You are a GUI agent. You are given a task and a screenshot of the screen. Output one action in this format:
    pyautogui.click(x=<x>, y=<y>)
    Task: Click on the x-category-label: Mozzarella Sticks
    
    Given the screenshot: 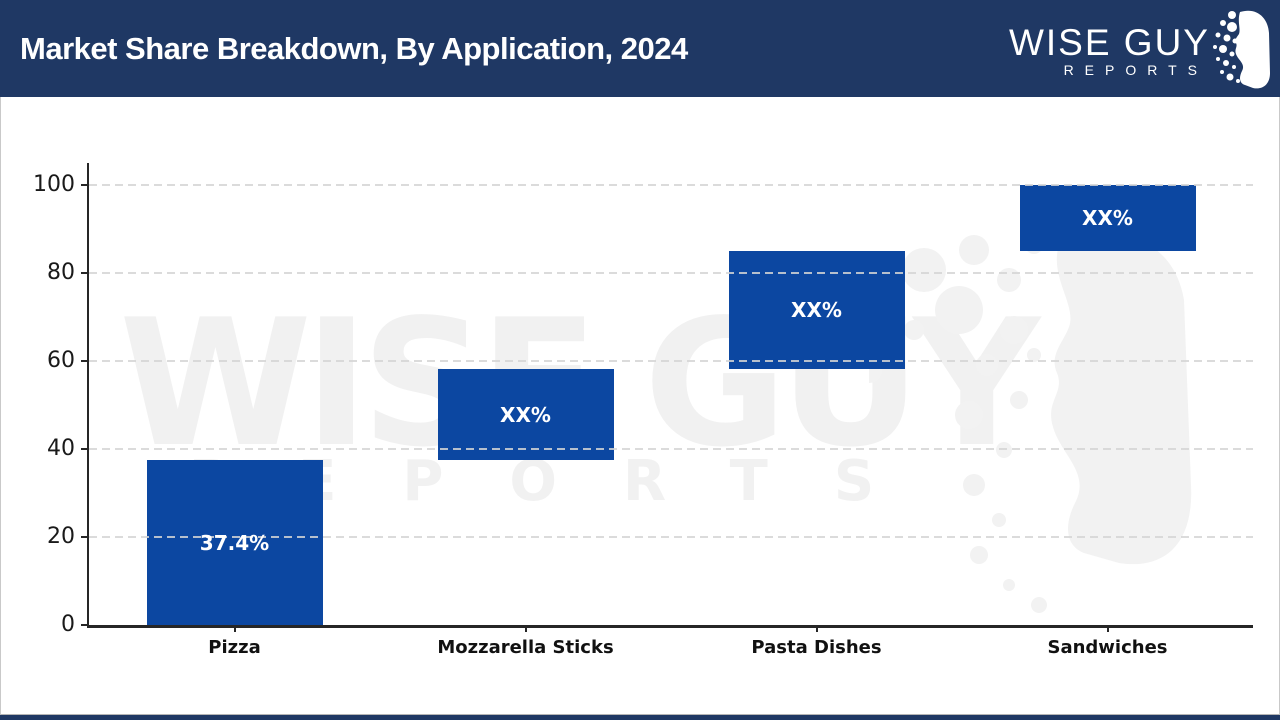 What is the action you would take?
    pyautogui.click(x=525, y=647)
    